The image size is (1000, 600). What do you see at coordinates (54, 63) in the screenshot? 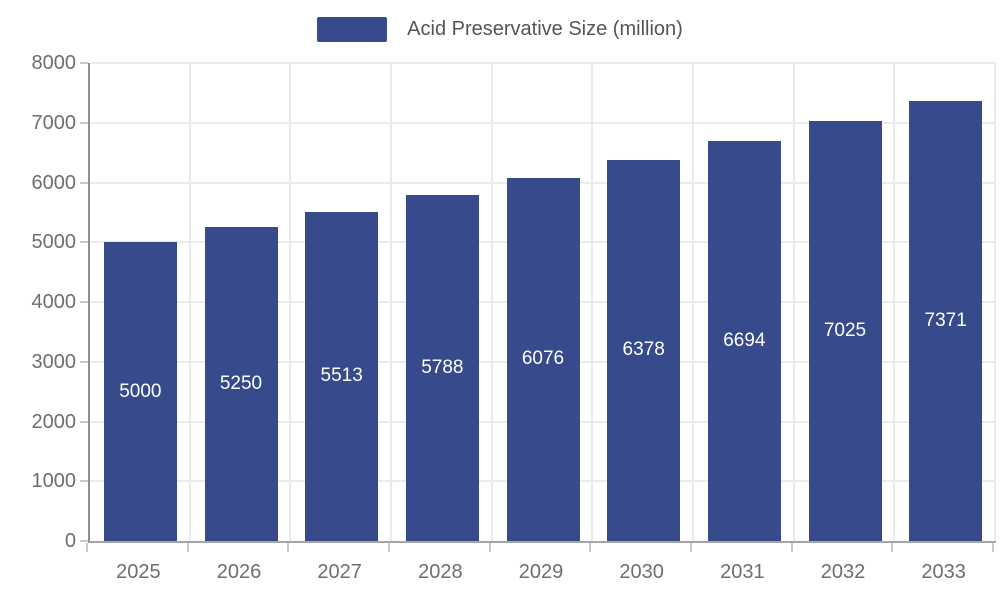
I see `y-tick-label: 8000` at bounding box center [54, 63].